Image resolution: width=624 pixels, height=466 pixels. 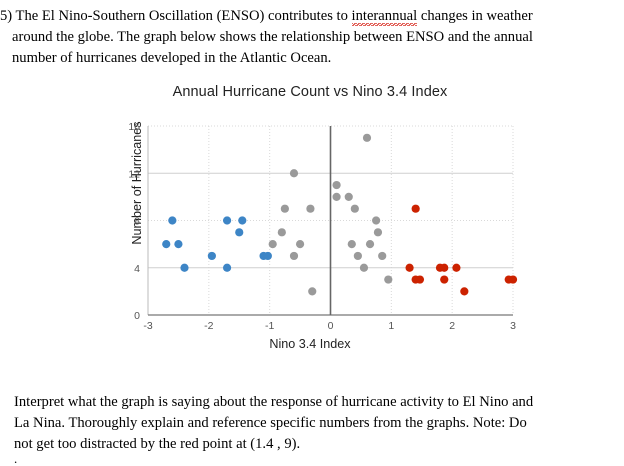 What do you see at coordinates (513, 326) in the screenshot?
I see `x-tick-label: 3` at bounding box center [513, 326].